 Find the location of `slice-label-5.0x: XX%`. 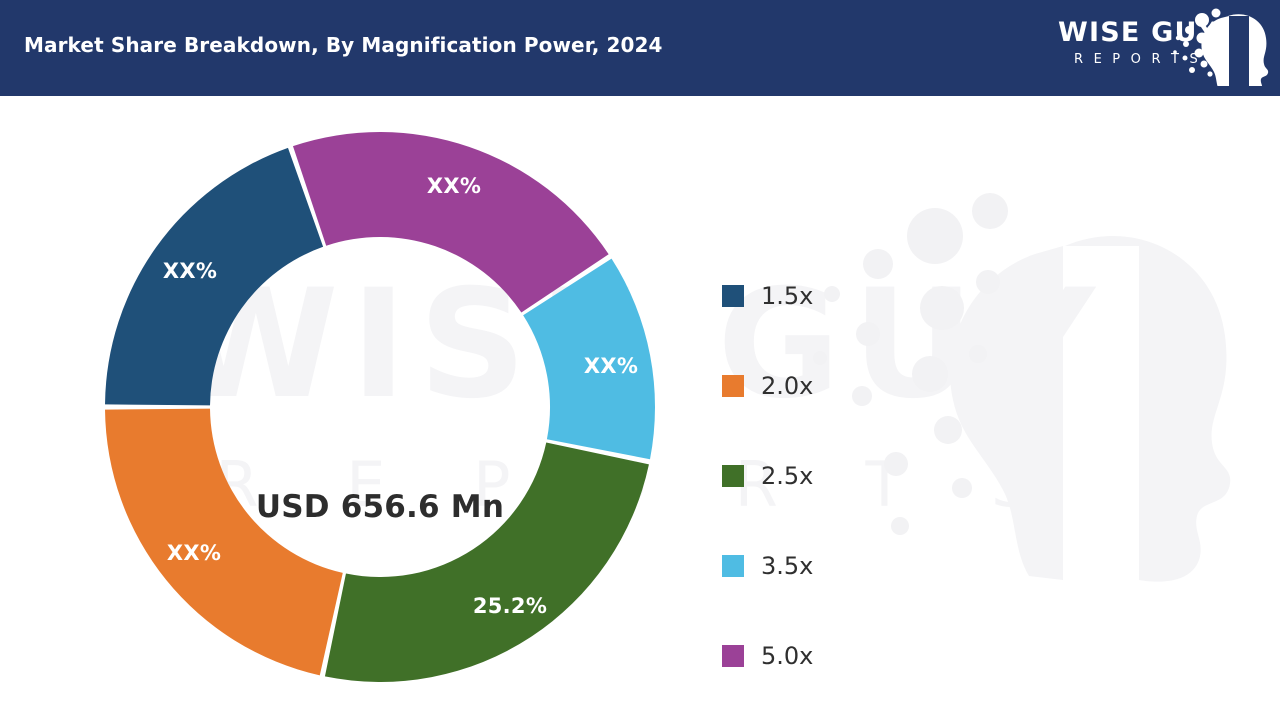

slice-label-5.0x: XX% is located at coordinates (454, 186).